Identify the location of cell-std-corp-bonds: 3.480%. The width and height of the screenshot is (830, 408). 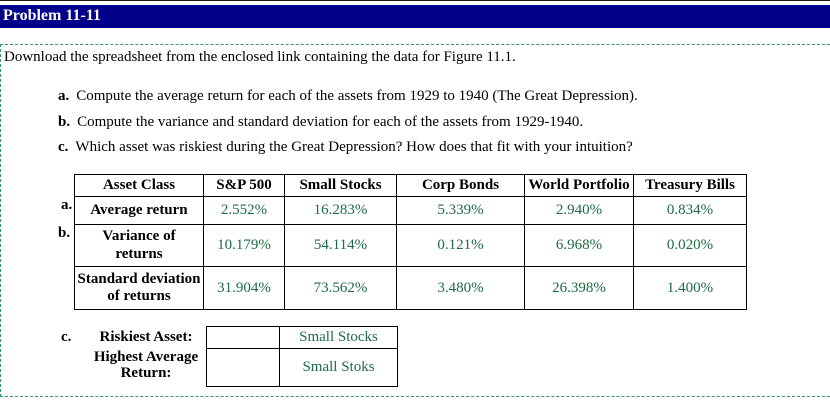
(460, 288).